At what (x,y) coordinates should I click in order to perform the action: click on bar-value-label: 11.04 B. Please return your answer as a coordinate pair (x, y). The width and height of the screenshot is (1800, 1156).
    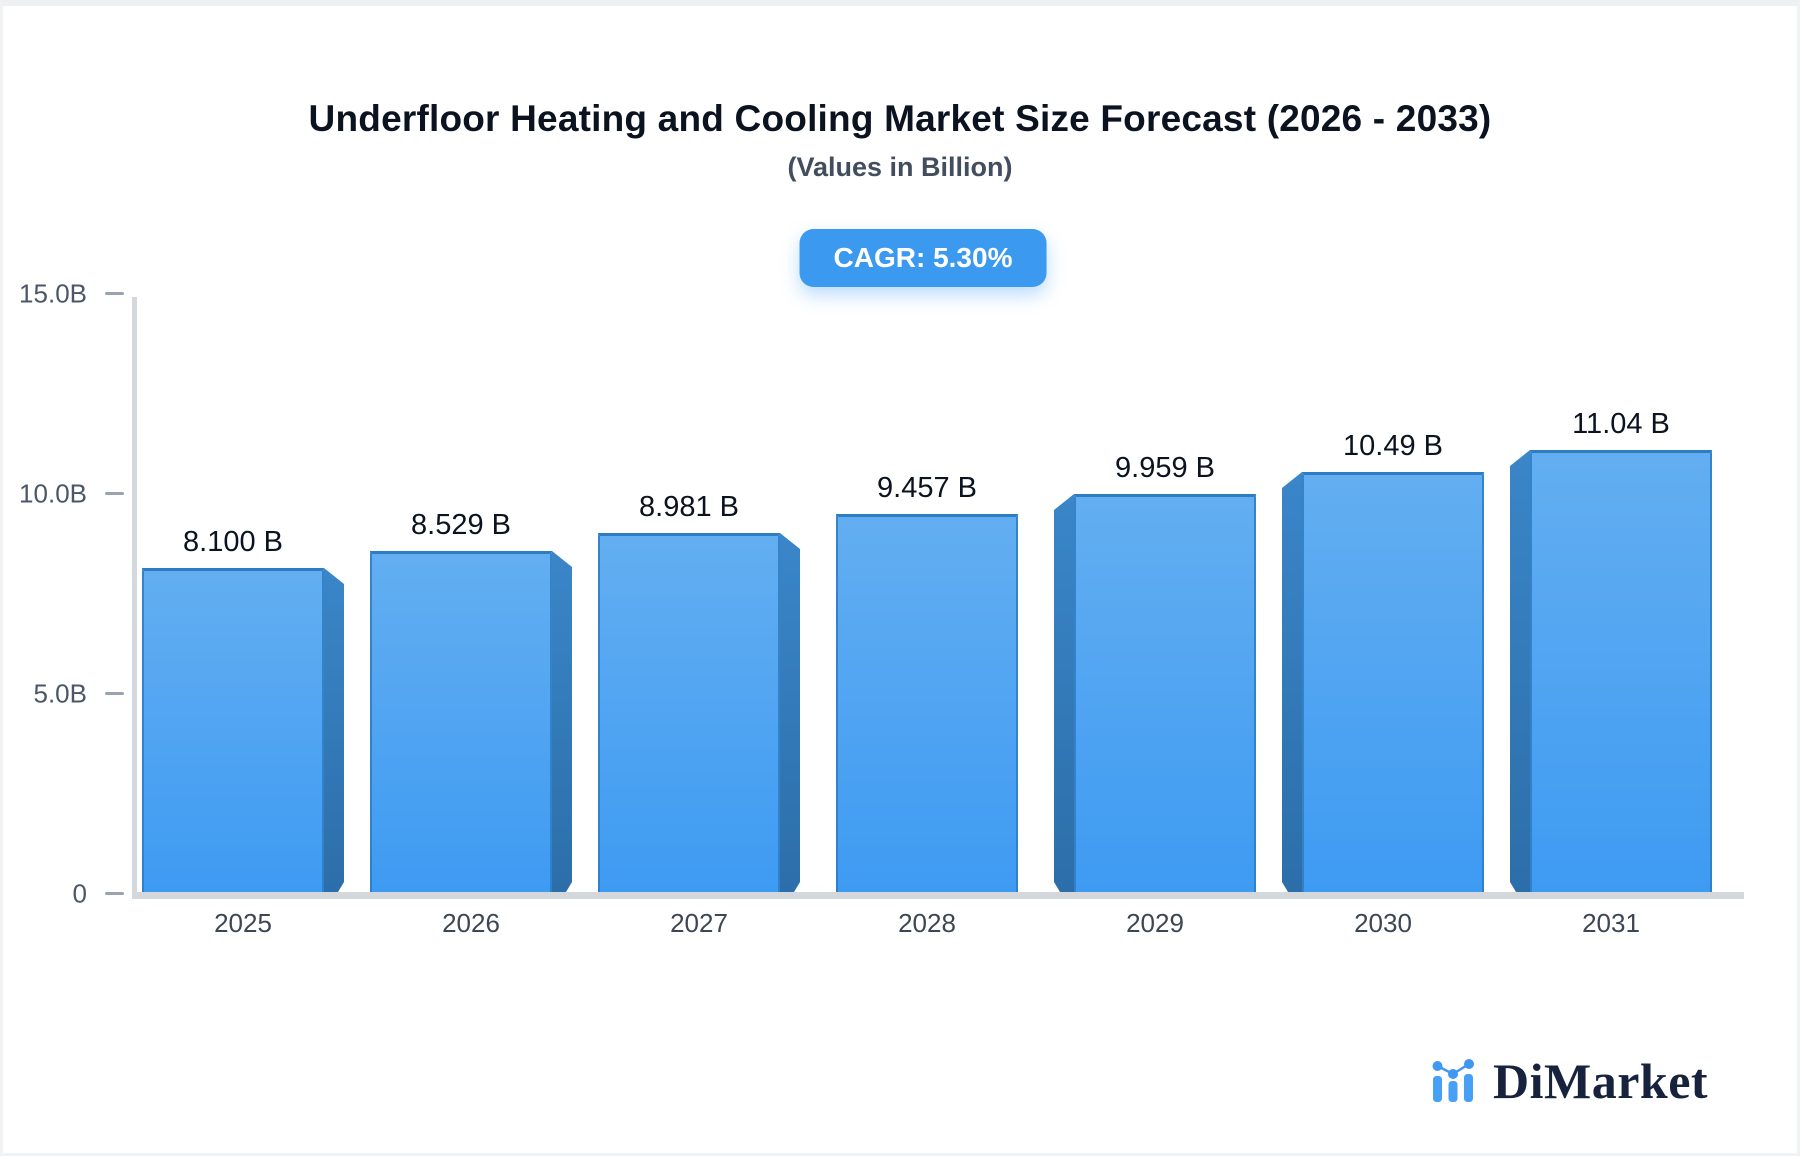
    Looking at the image, I should click on (1621, 424).